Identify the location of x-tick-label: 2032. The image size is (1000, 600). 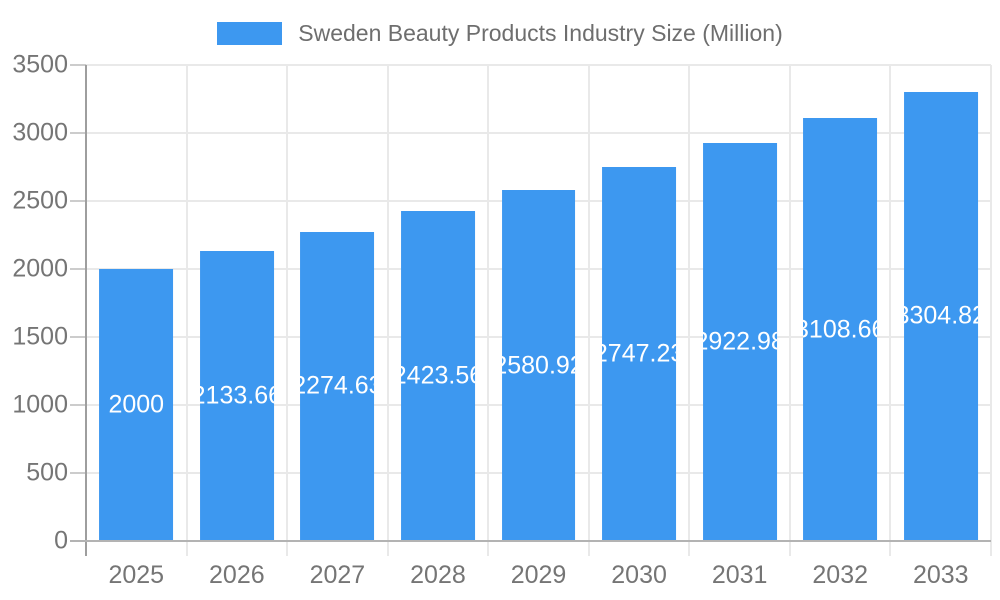
(840, 575).